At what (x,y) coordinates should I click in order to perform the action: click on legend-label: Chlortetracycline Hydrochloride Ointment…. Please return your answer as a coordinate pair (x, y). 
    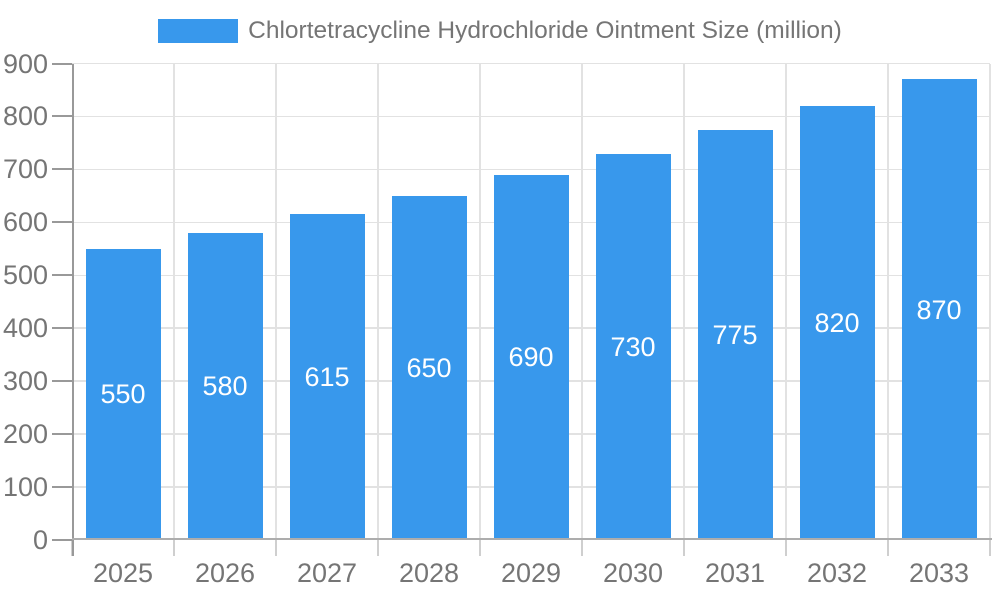
    Looking at the image, I should click on (545, 30).